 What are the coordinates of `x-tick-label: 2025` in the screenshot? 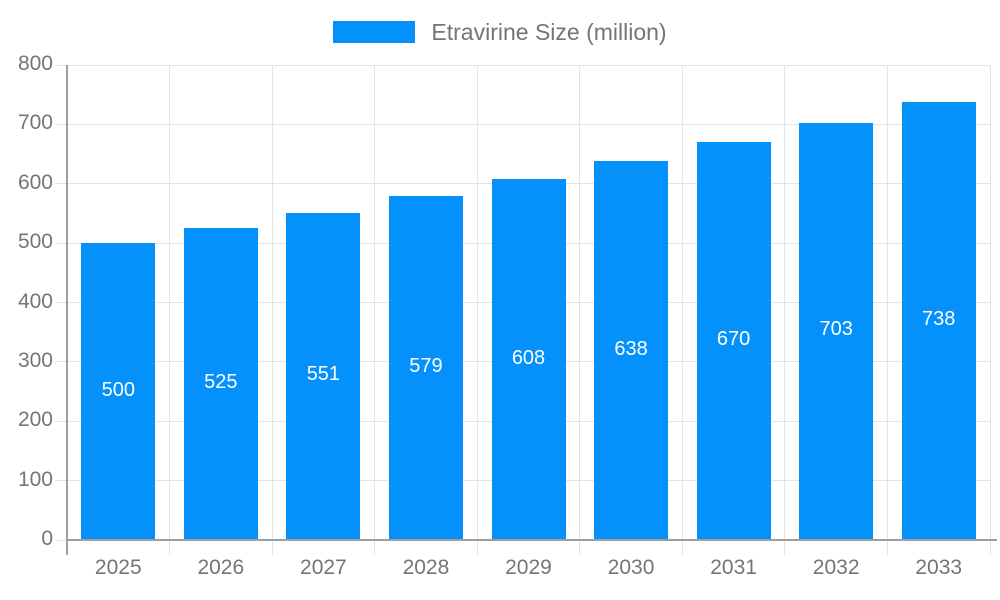 It's located at (118, 567).